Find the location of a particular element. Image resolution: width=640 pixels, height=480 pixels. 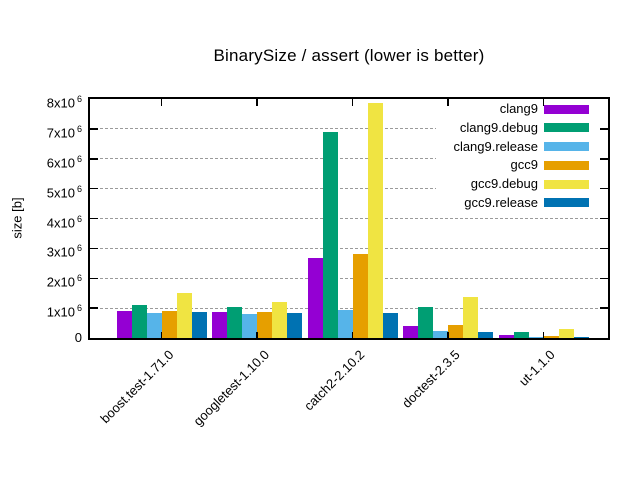

legend-label: clang9.debug is located at coordinates (498, 127).